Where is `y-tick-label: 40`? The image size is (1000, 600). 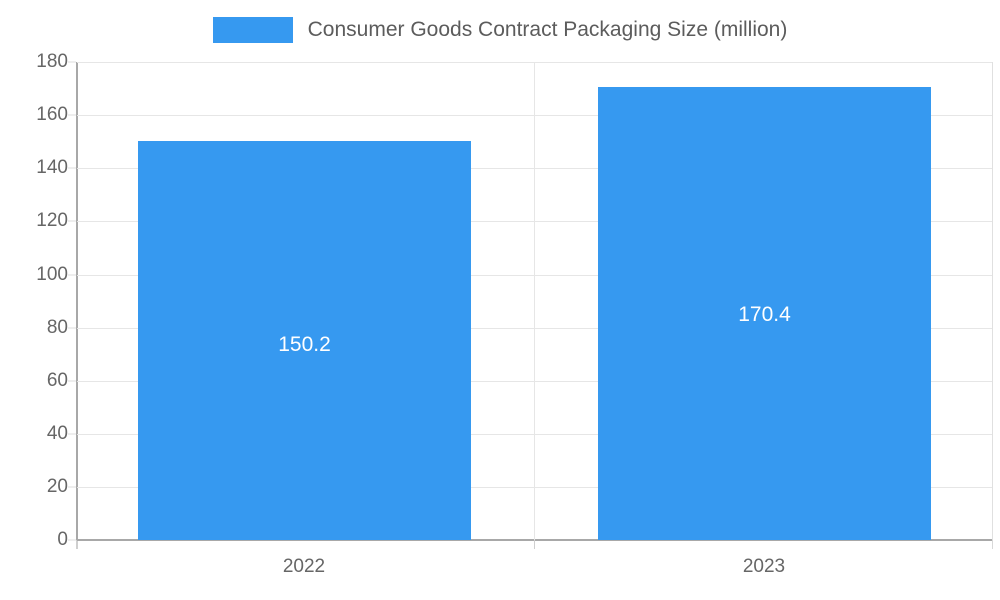
y-tick-label: 40 is located at coordinates (57, 433).